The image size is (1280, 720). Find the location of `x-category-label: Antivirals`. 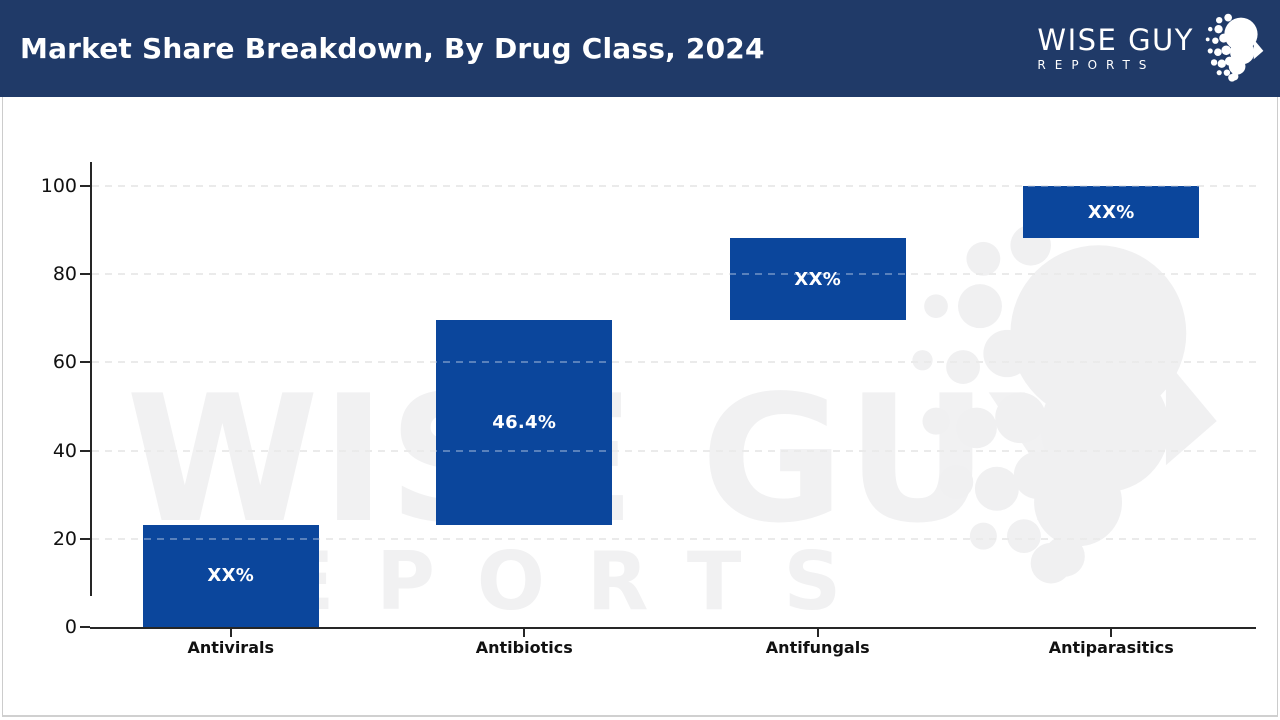

x-category-label: Antivirals is located at coordinates (230, 647).